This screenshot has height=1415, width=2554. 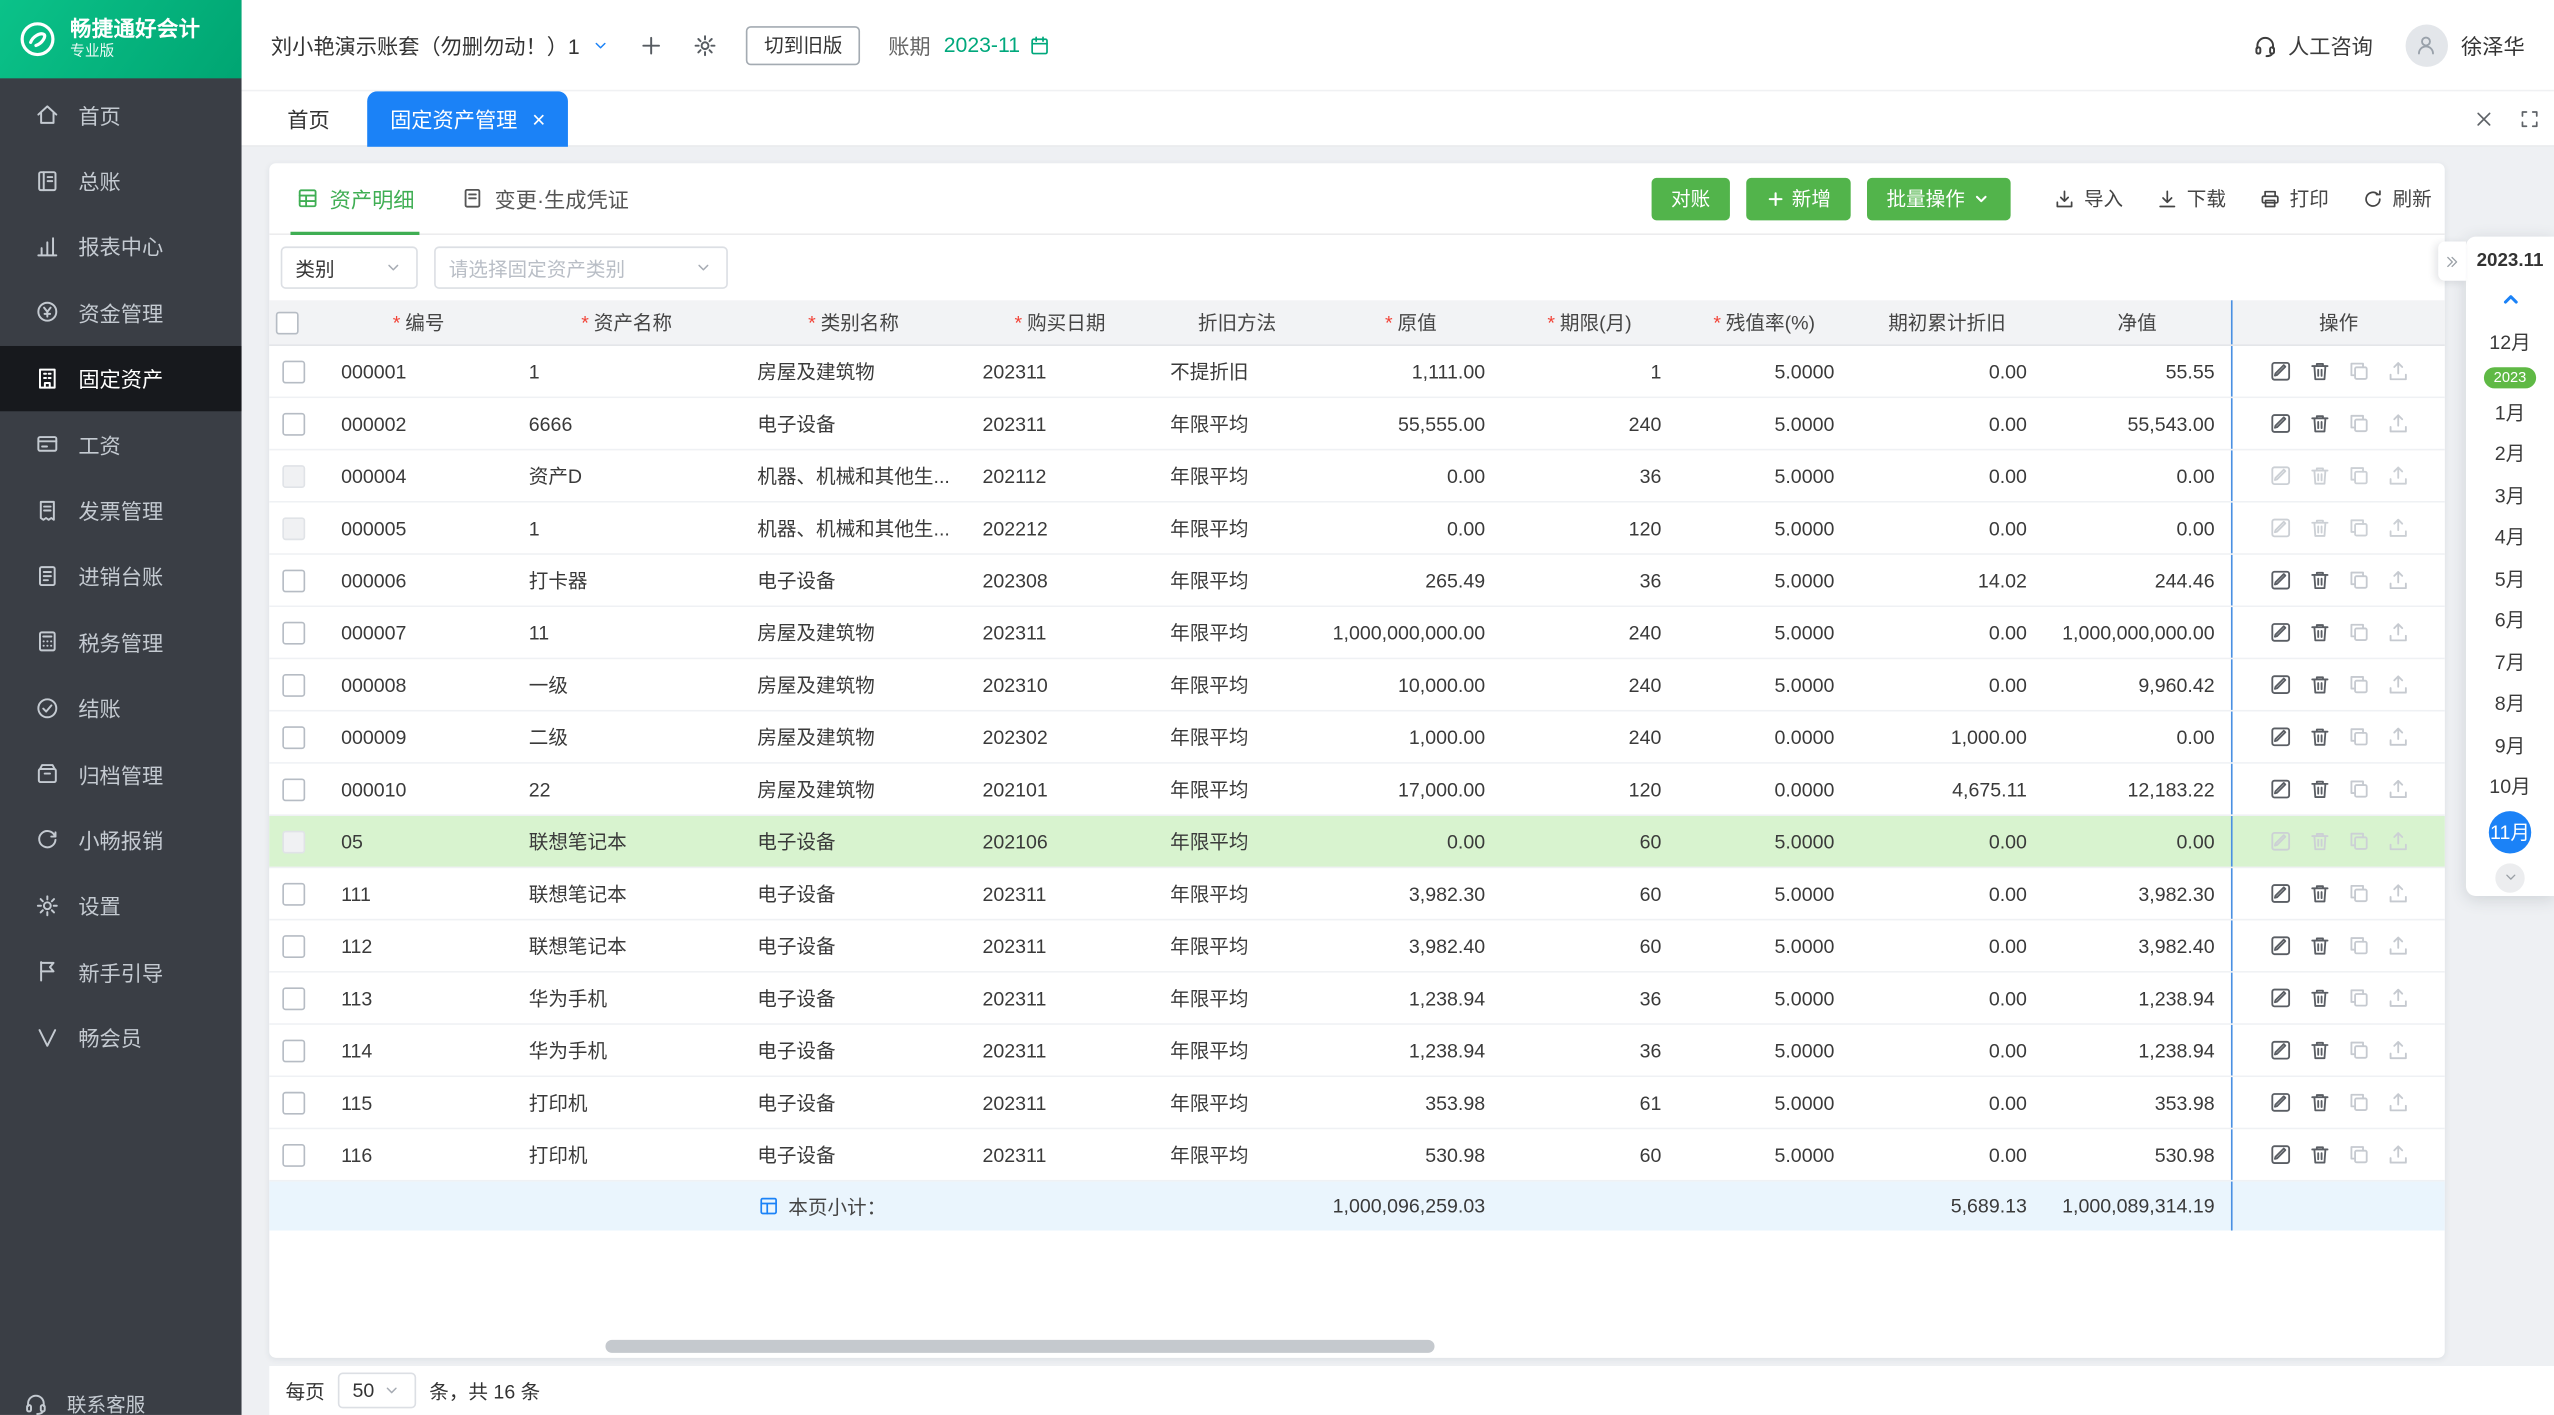 I want to click on scrollbar-thumb, so click(x=1020, y=1346).